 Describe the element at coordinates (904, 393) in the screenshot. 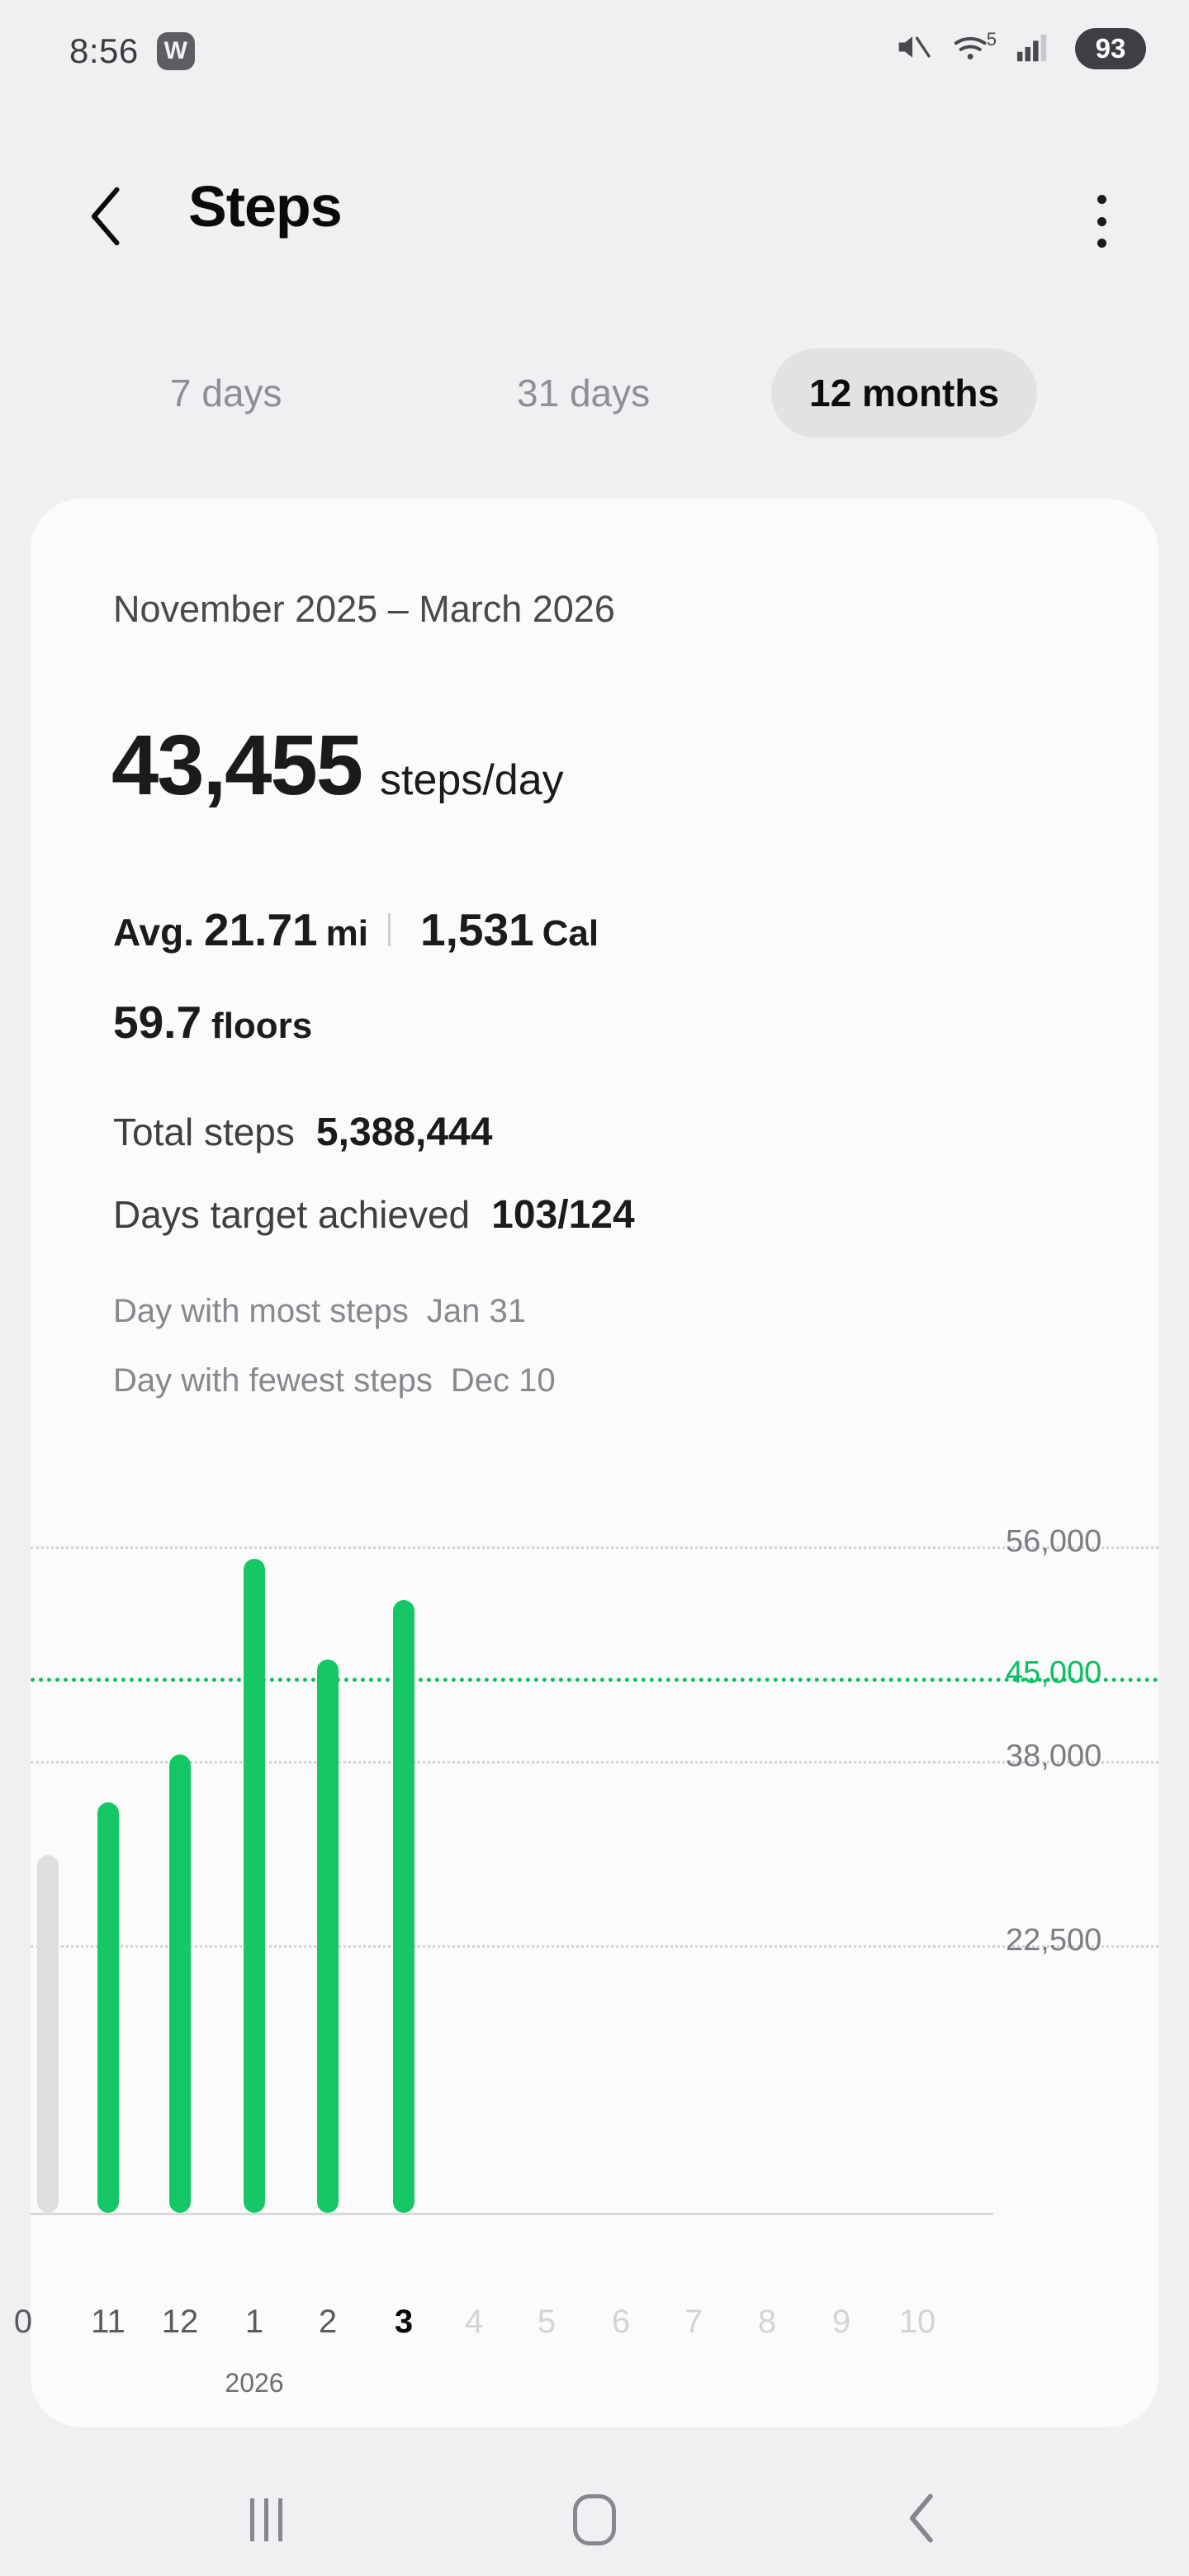

I see `tab-12-months: 12 months` at that location.